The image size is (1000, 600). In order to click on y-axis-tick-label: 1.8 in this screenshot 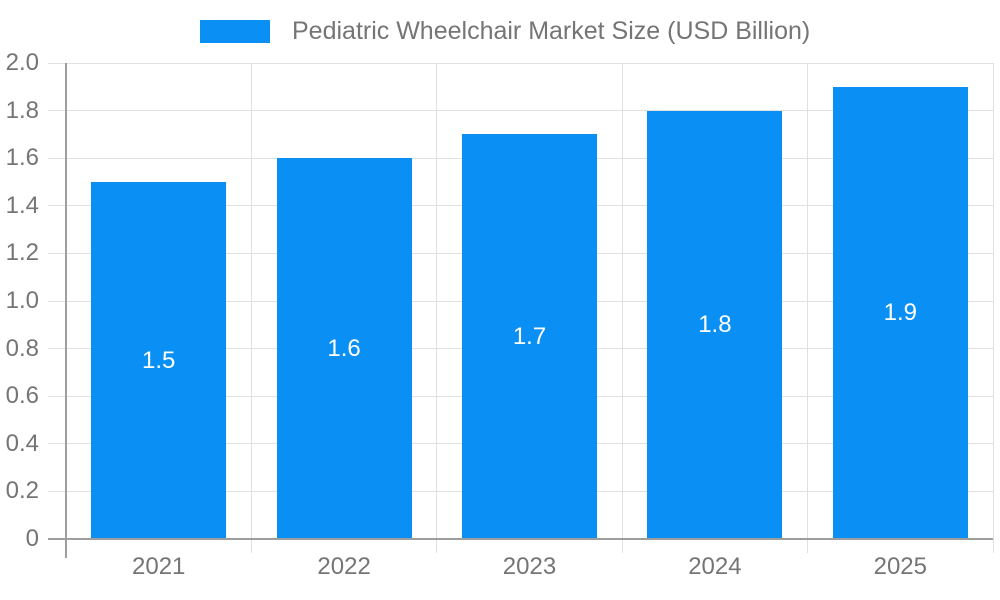, I will do `click(22, 110)`.